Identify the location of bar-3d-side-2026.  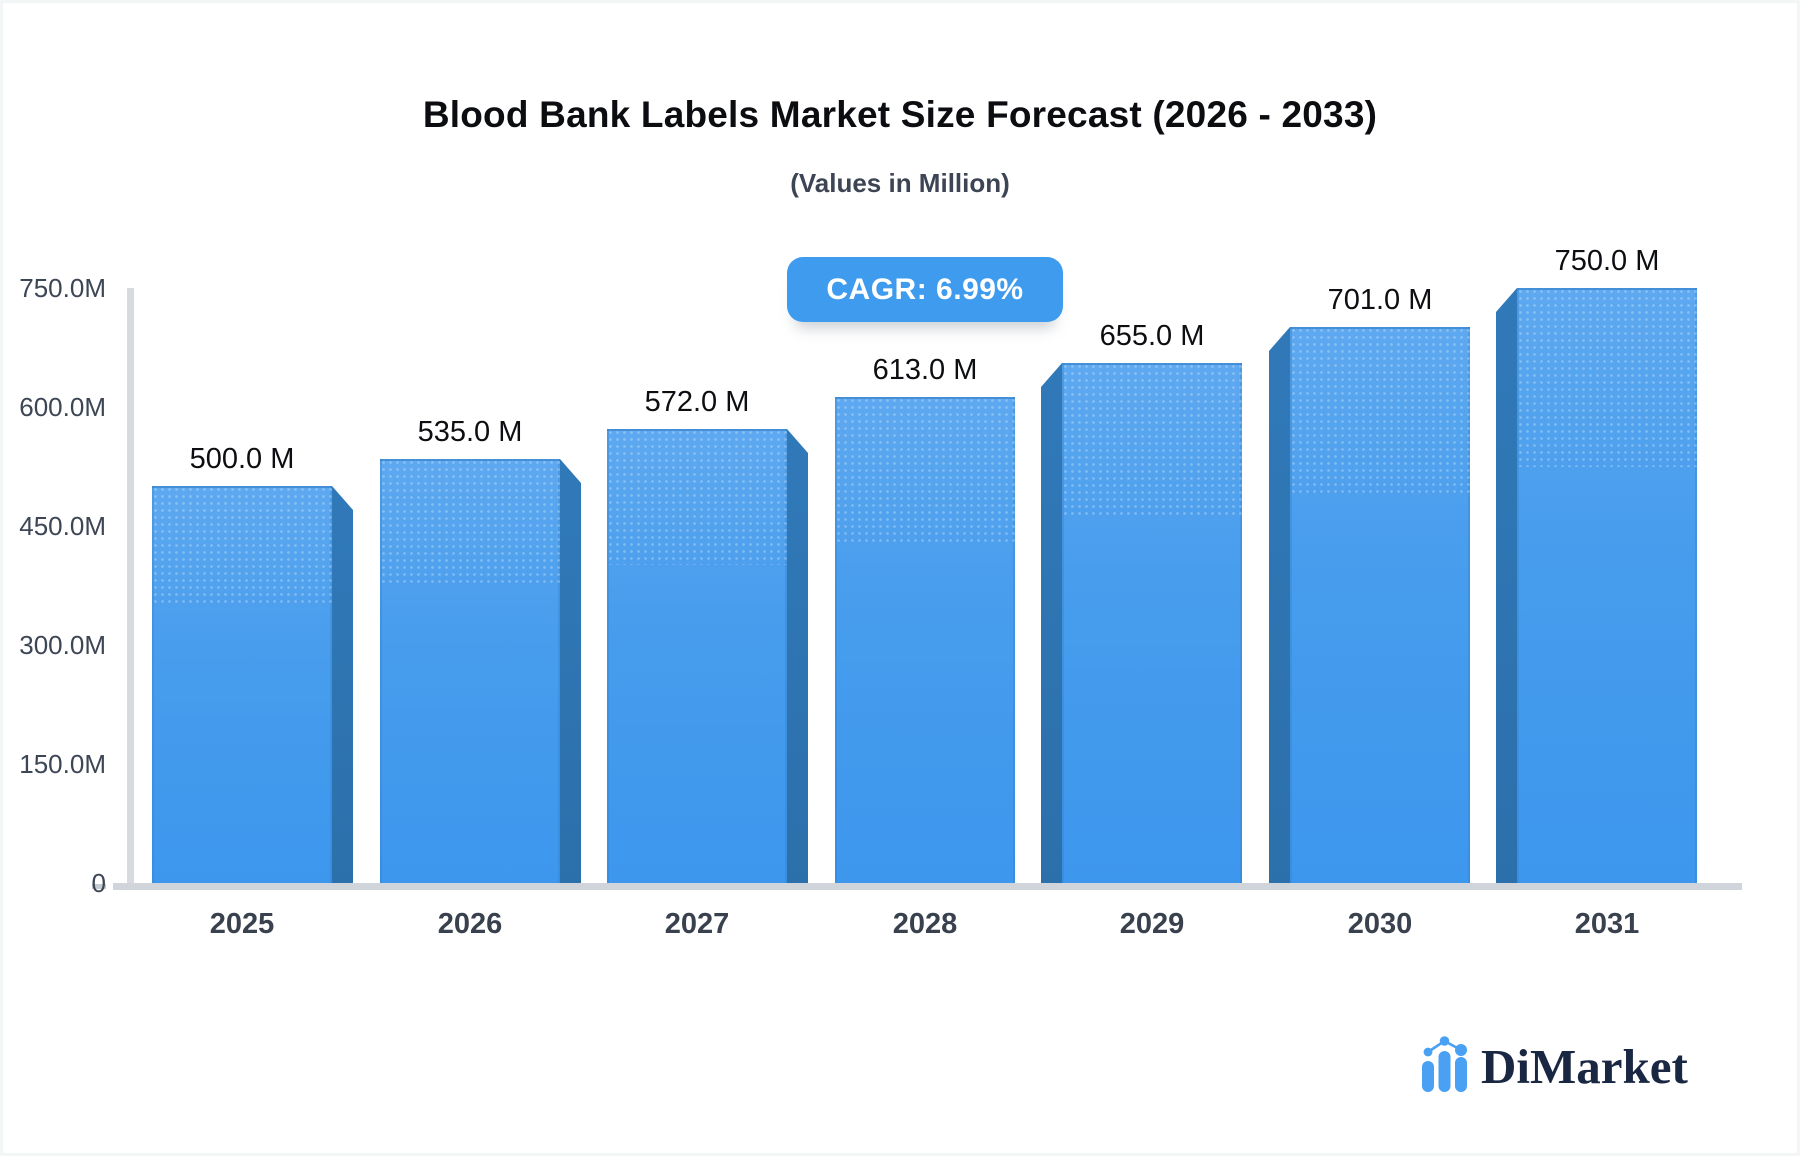
(570, 671).